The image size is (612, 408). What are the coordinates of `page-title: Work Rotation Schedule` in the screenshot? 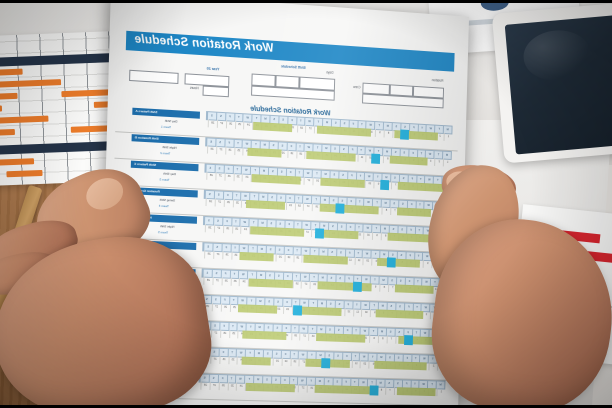 It's located at (204, 44).